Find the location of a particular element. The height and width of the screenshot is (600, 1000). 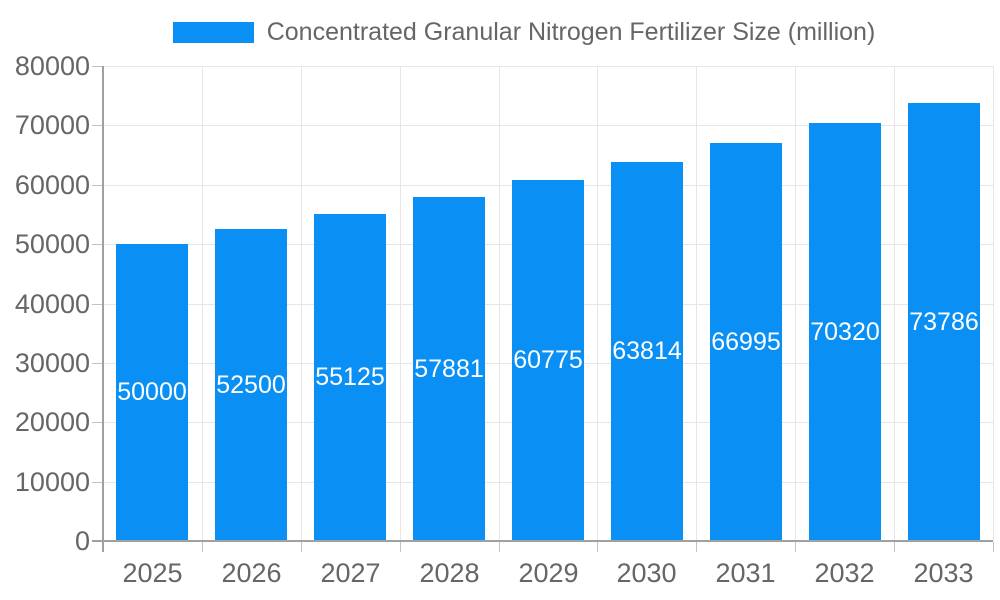

bar-value-label: 73786 is located at coordinates (944, 321).